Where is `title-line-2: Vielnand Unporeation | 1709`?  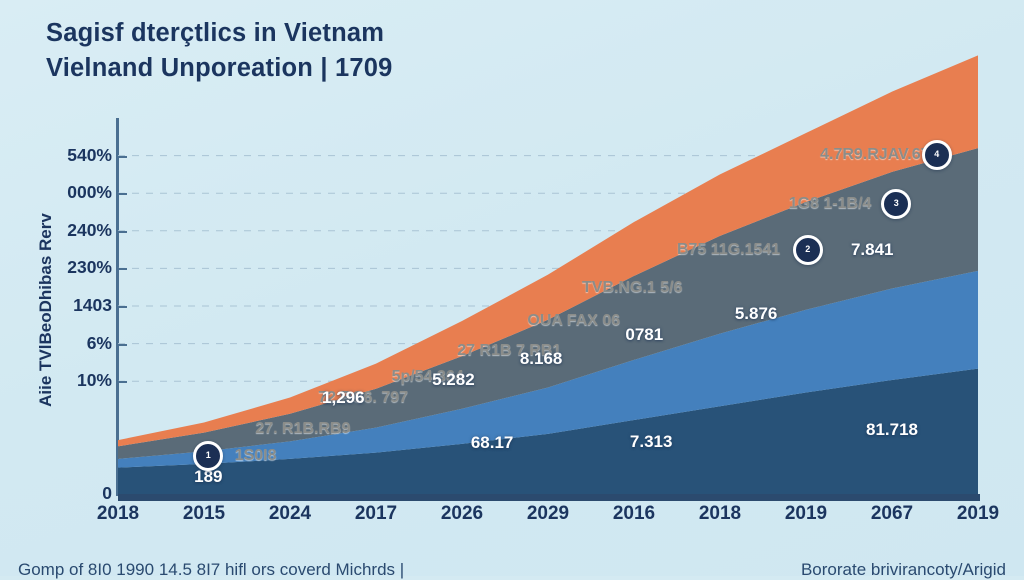
title-line-2: Vielnand Unporeation | 1709 is located at coordinates (219, 68).